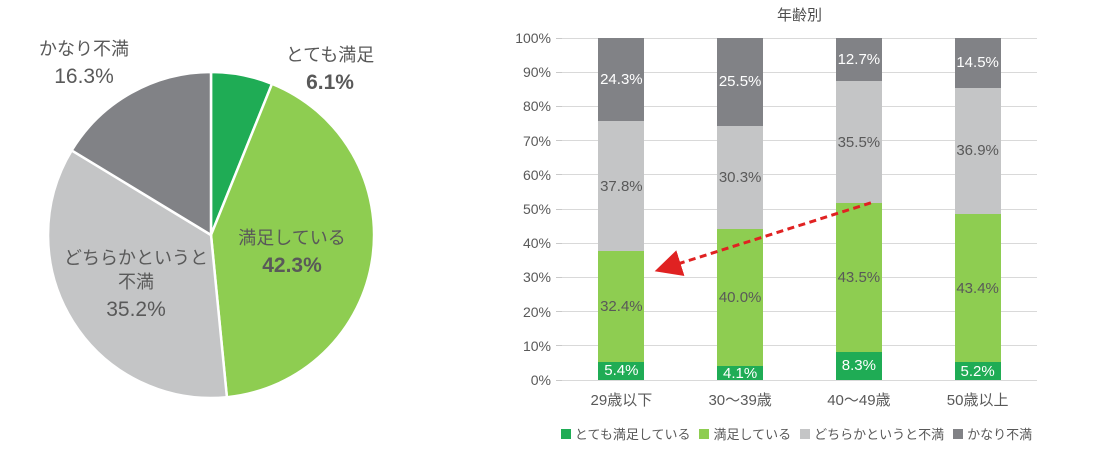  I want to click on legend-item-とても満足している: とても満足している, so click(625, 433).